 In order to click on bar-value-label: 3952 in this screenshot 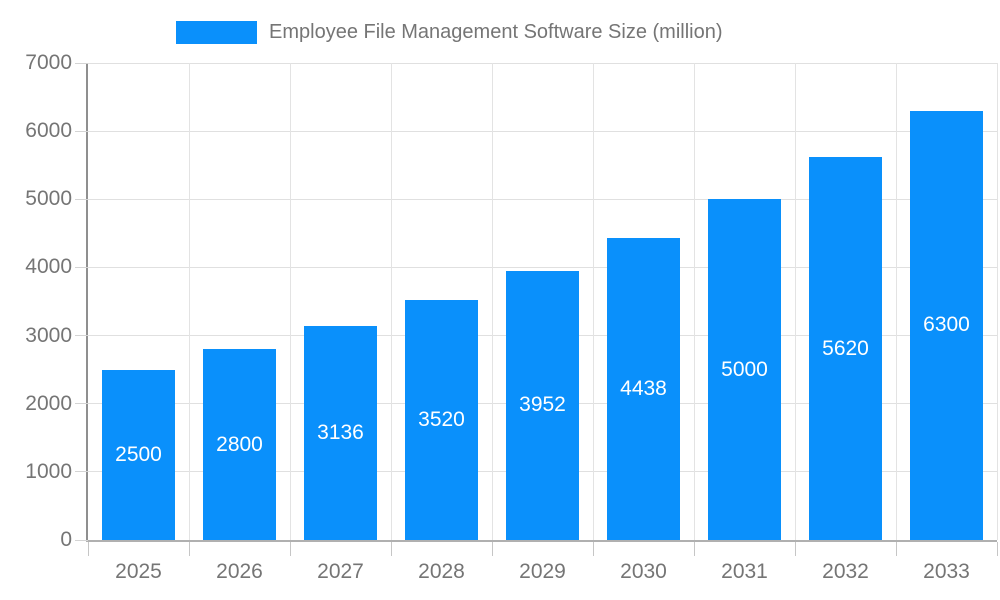, I will do `click(542, 405)`.